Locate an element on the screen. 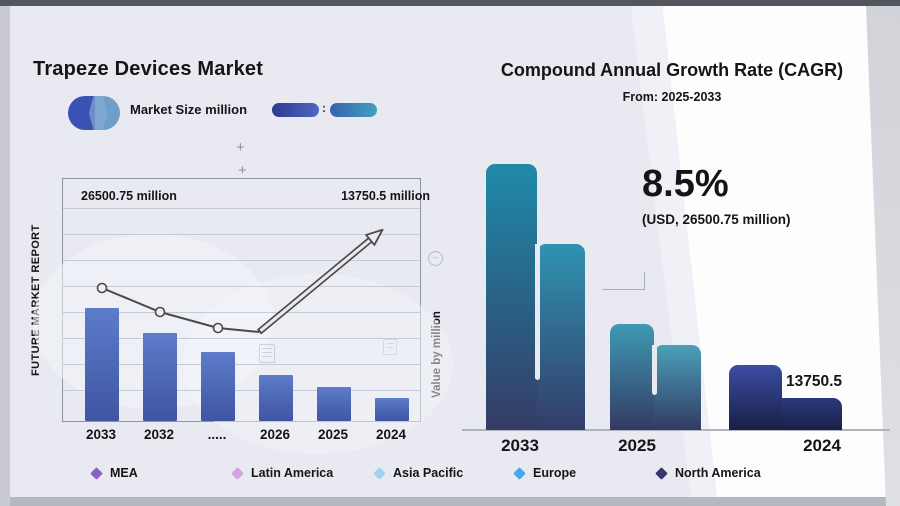 This screenshot has height=506, width=900. cagr-bar-2025-b is located at coordinates (677, 387).